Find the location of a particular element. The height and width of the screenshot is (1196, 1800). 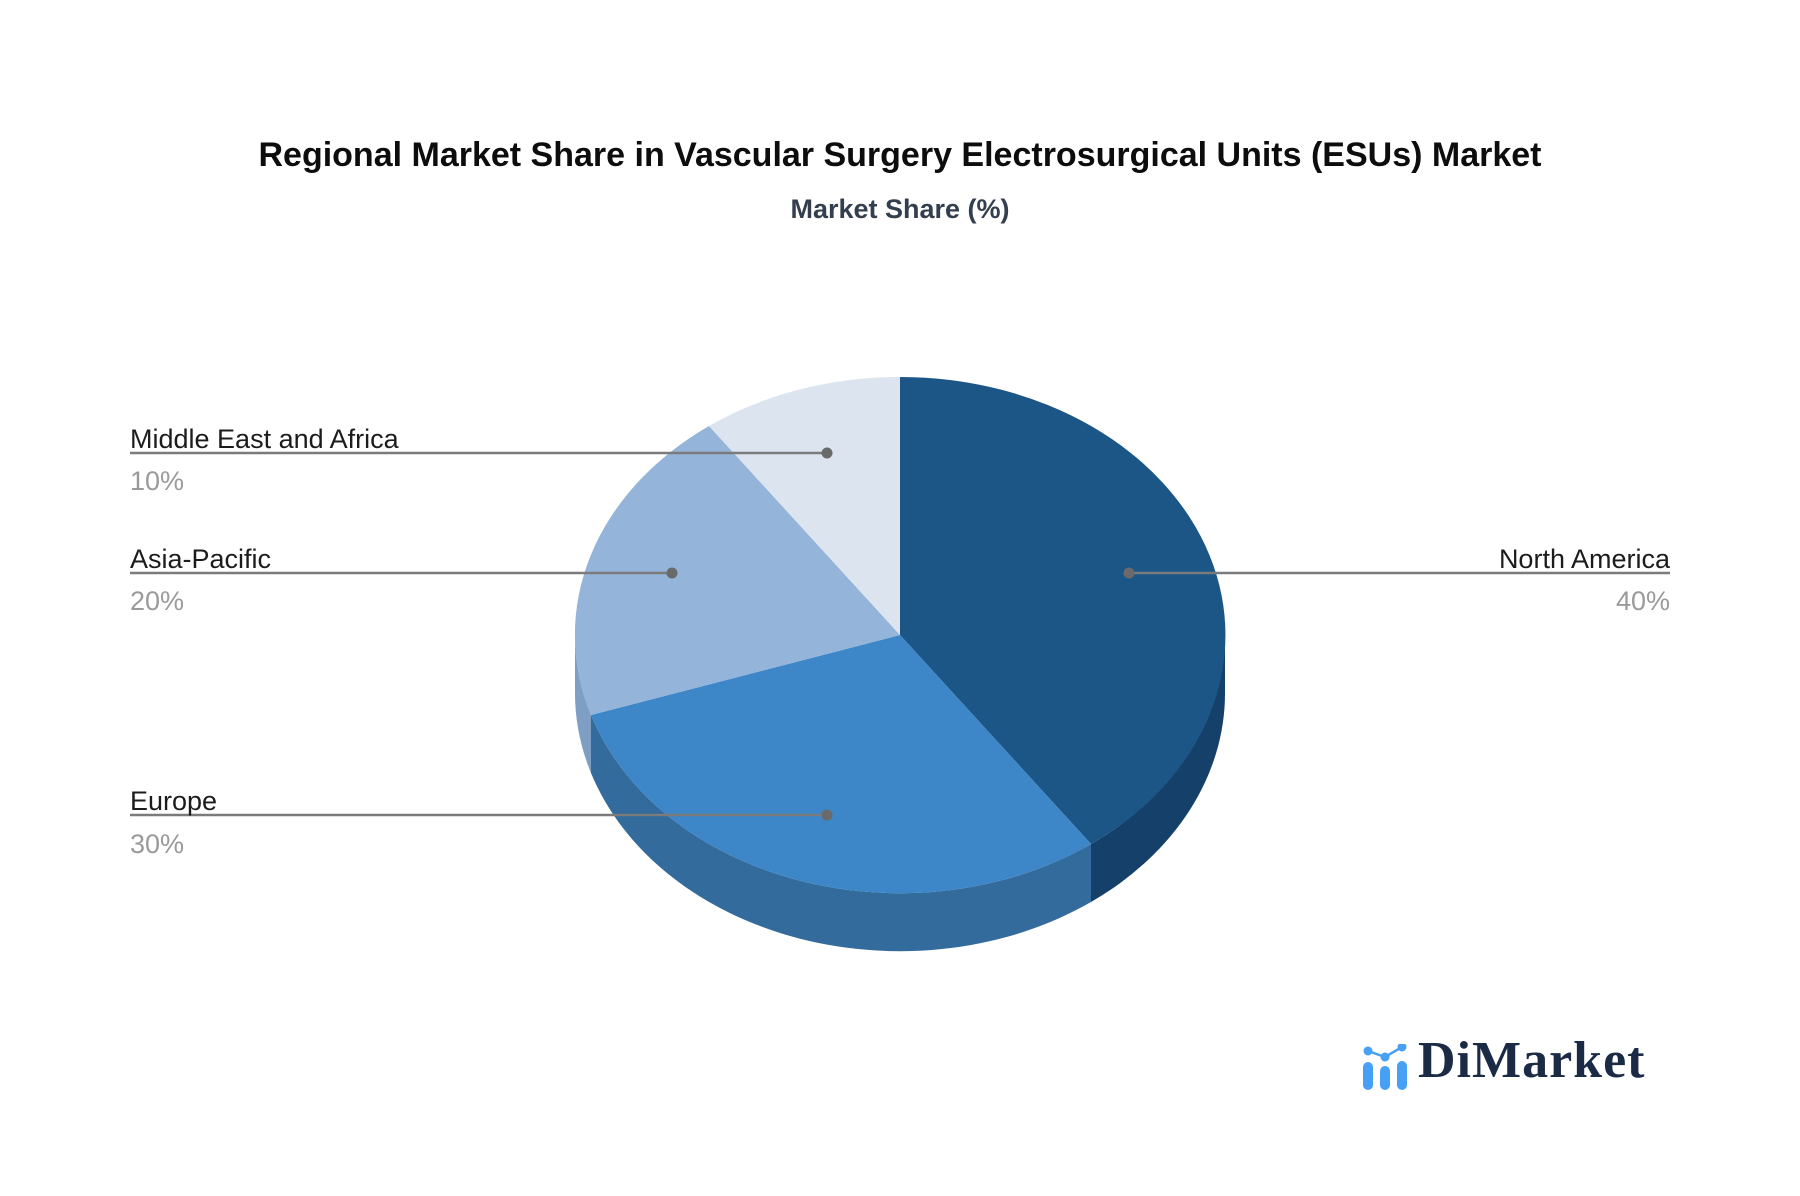

brand-logo: DiMarket is located at coordinates (1504, 1060).